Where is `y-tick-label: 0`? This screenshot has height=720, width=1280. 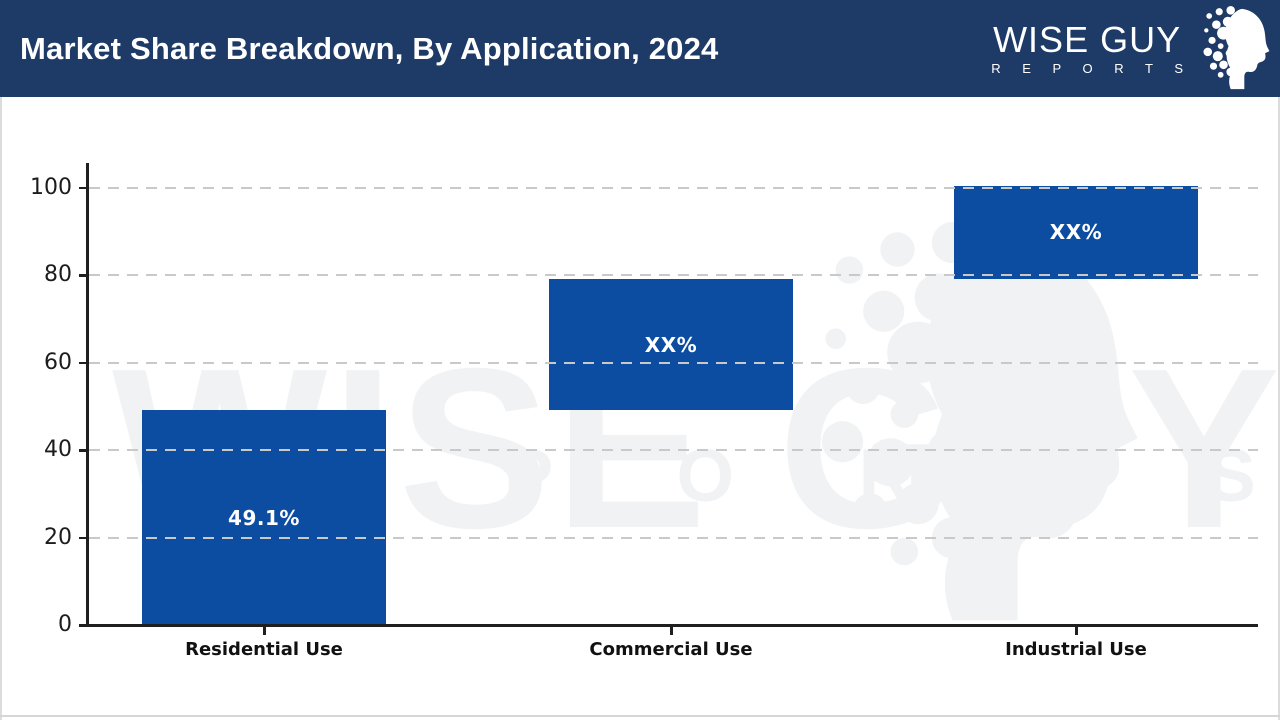 y-tick-label: 0 is located at coordinates (65, 624).